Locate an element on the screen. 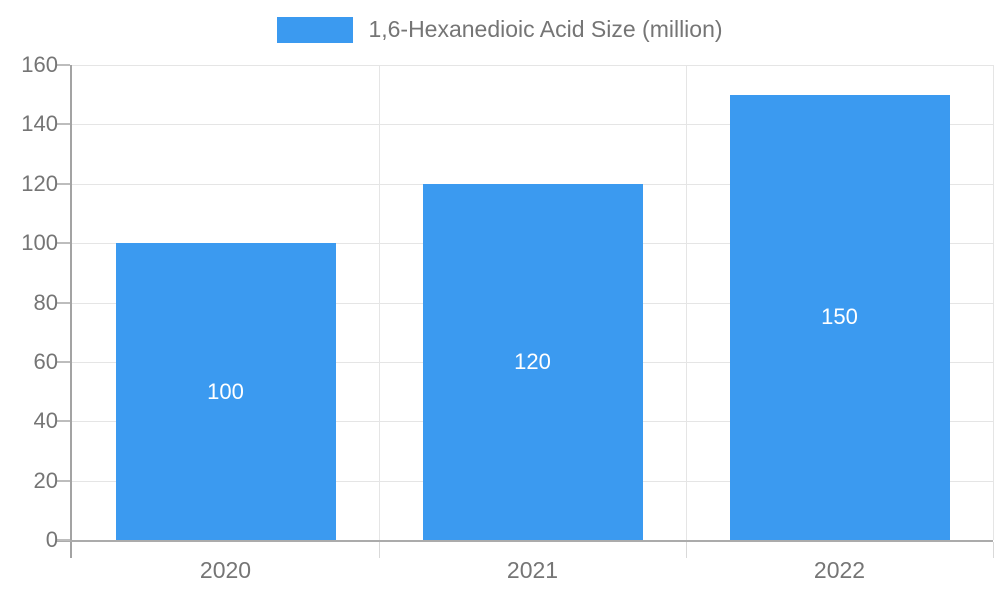 Image resolution: width=1000 pixels, height=600 pixels. bar-value-label: 150 is located at coordinates (839, 317).